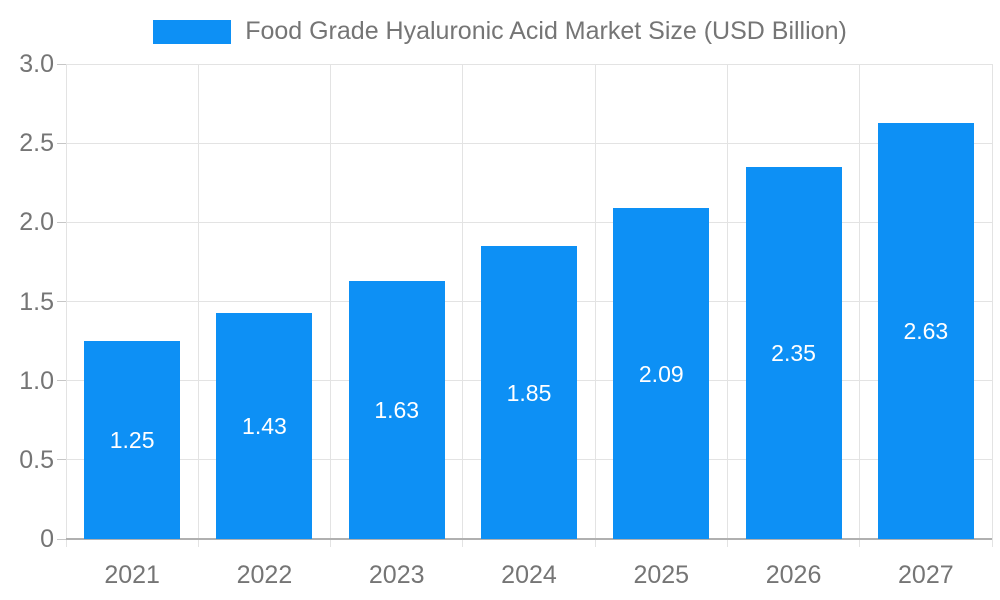 This screenshot has width=1000, height=600. I want to click on bar-value-label: 1.63, so click(397, 409).